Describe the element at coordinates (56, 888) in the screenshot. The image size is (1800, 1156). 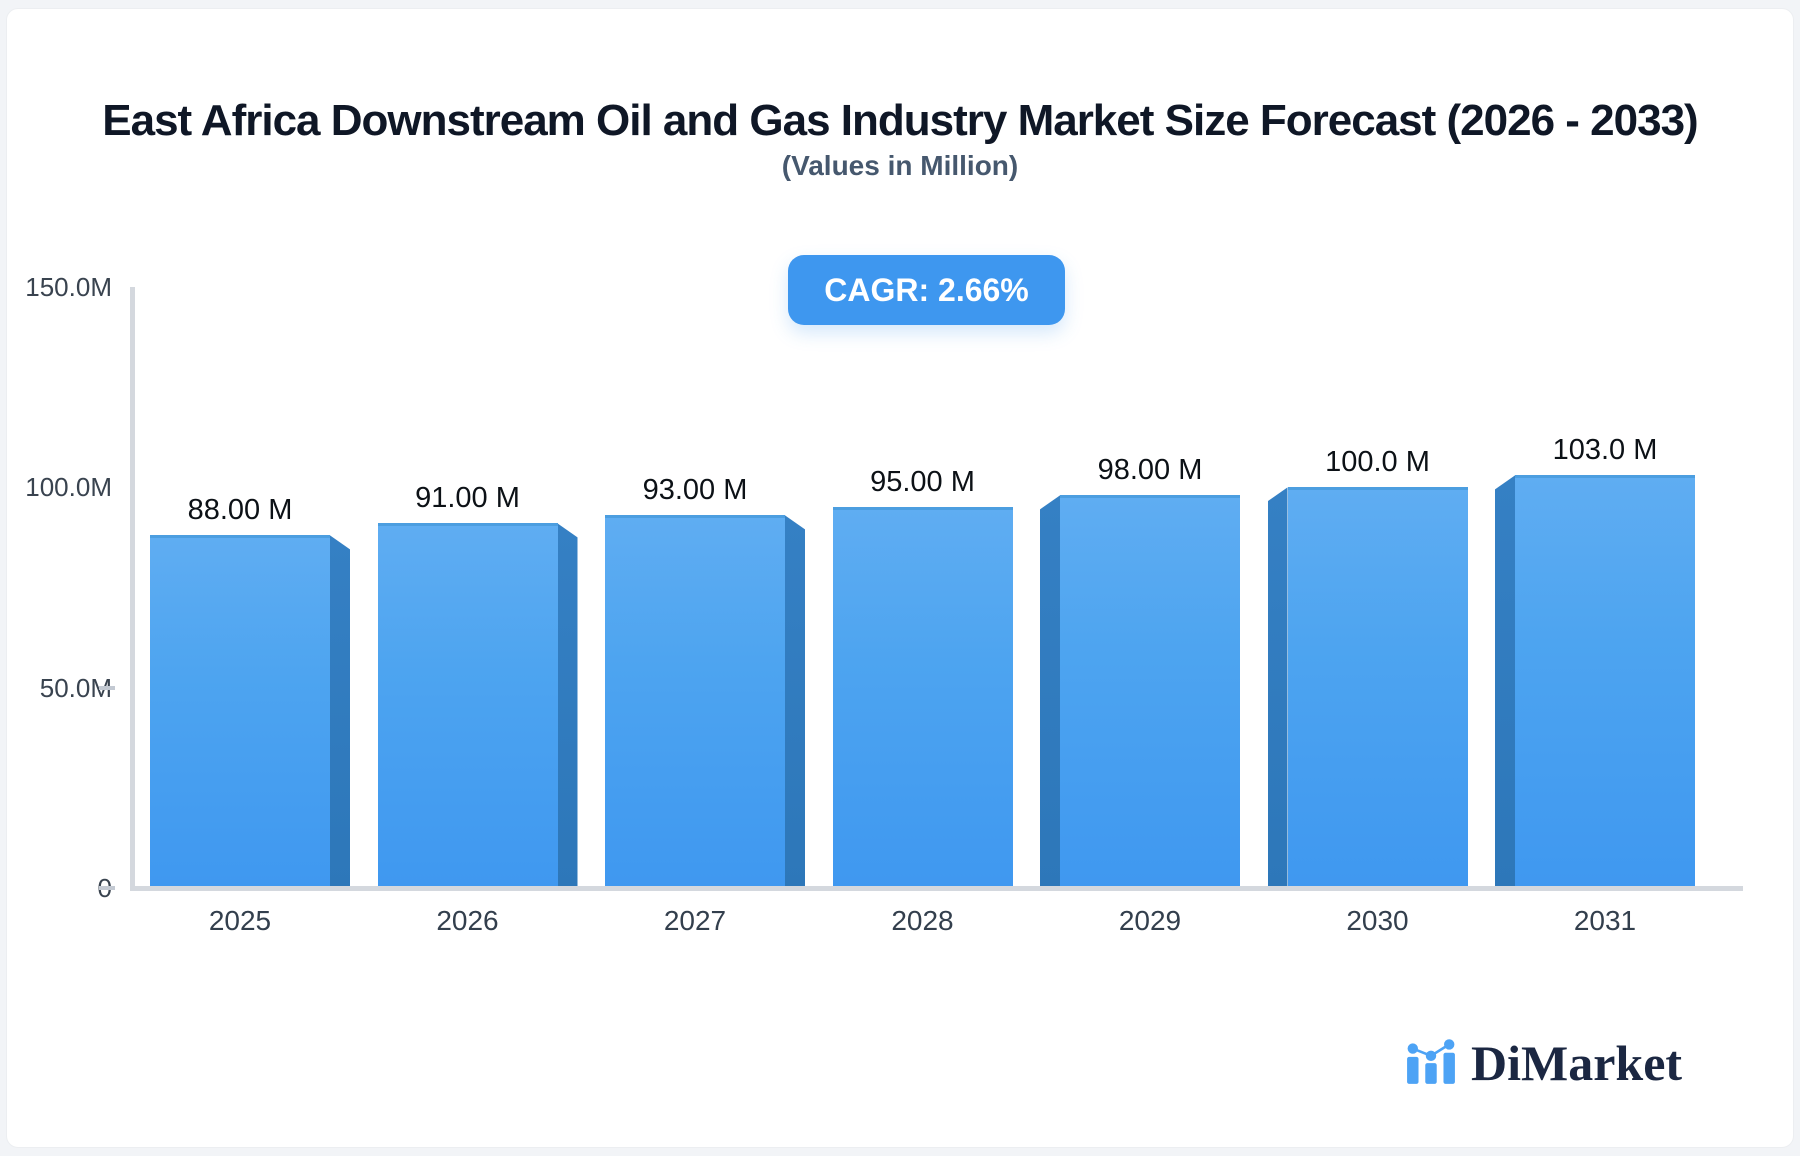
I see `y-axis-tick-label: 0` at that location.